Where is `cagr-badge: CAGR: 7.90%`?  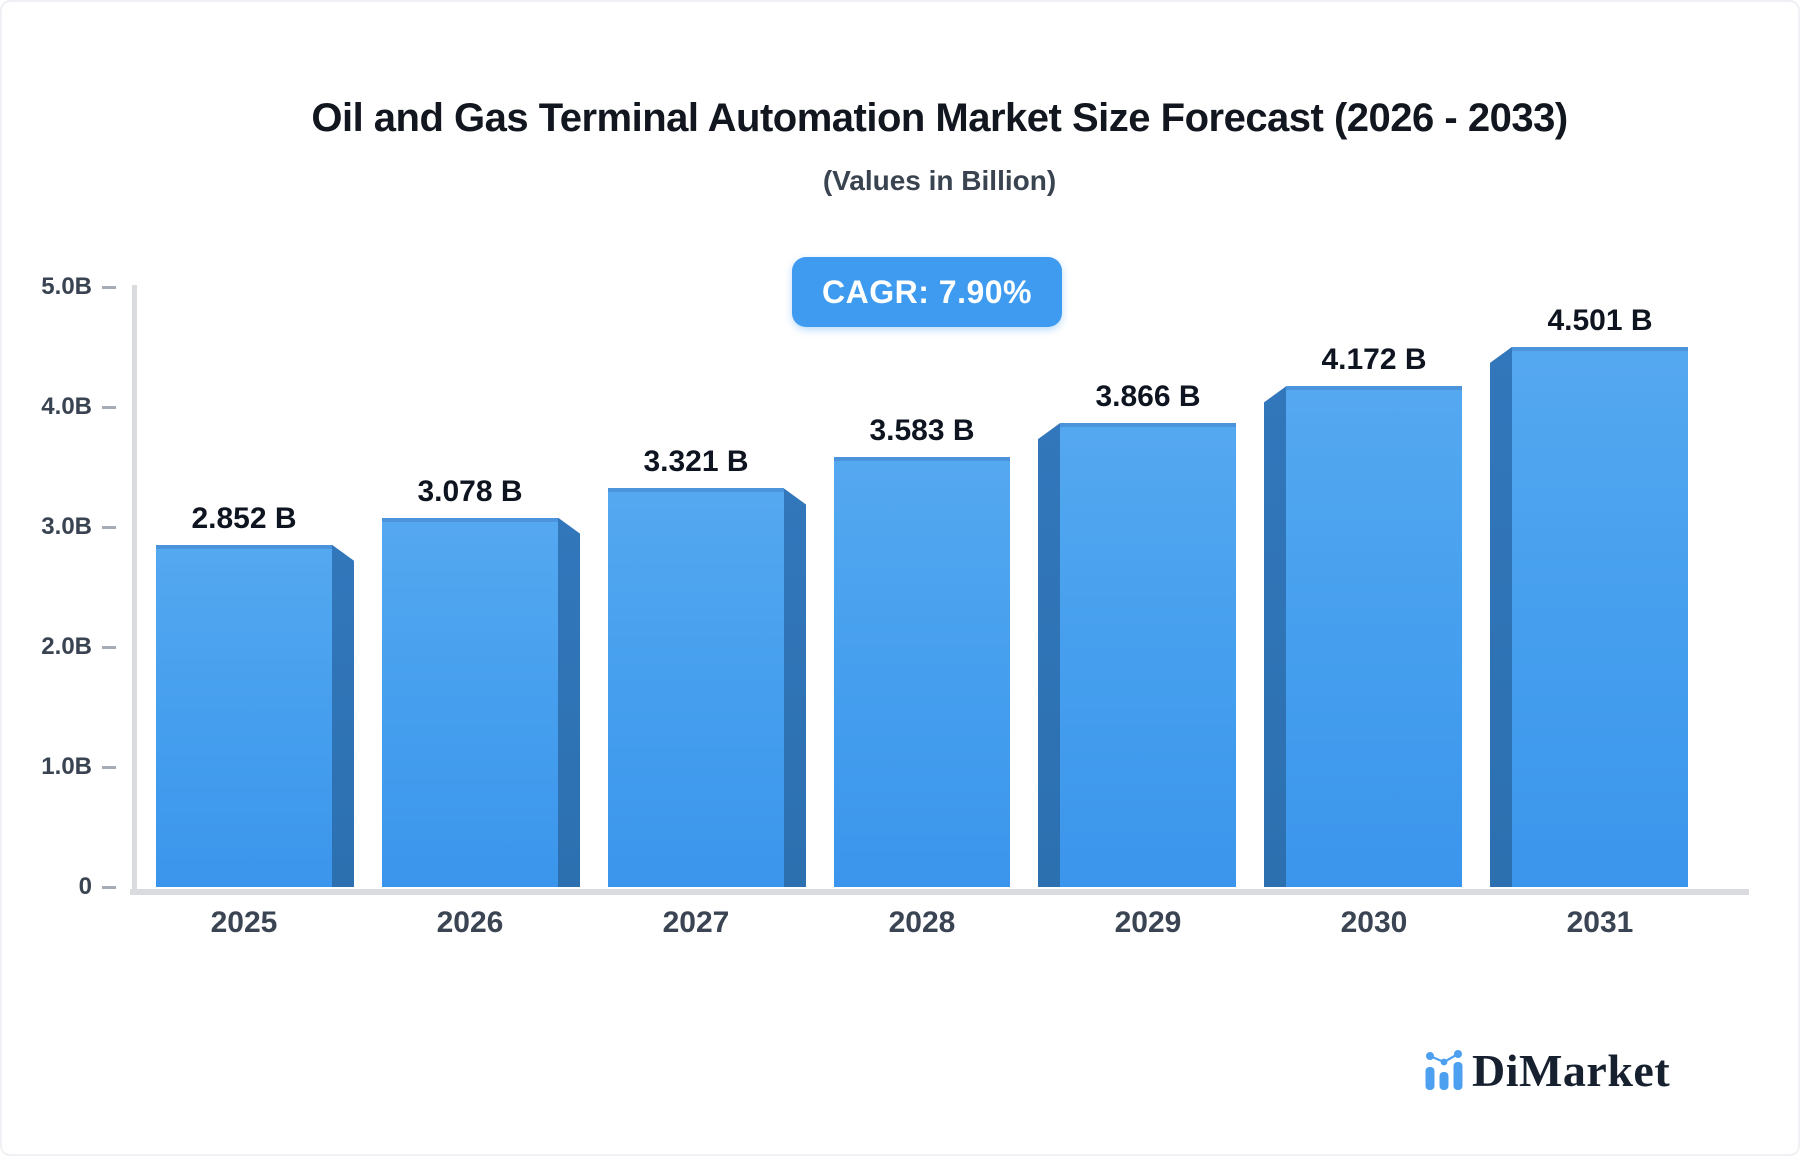 cagr-badge: CAGR: 7.90% is located at coordinates (927, 292).